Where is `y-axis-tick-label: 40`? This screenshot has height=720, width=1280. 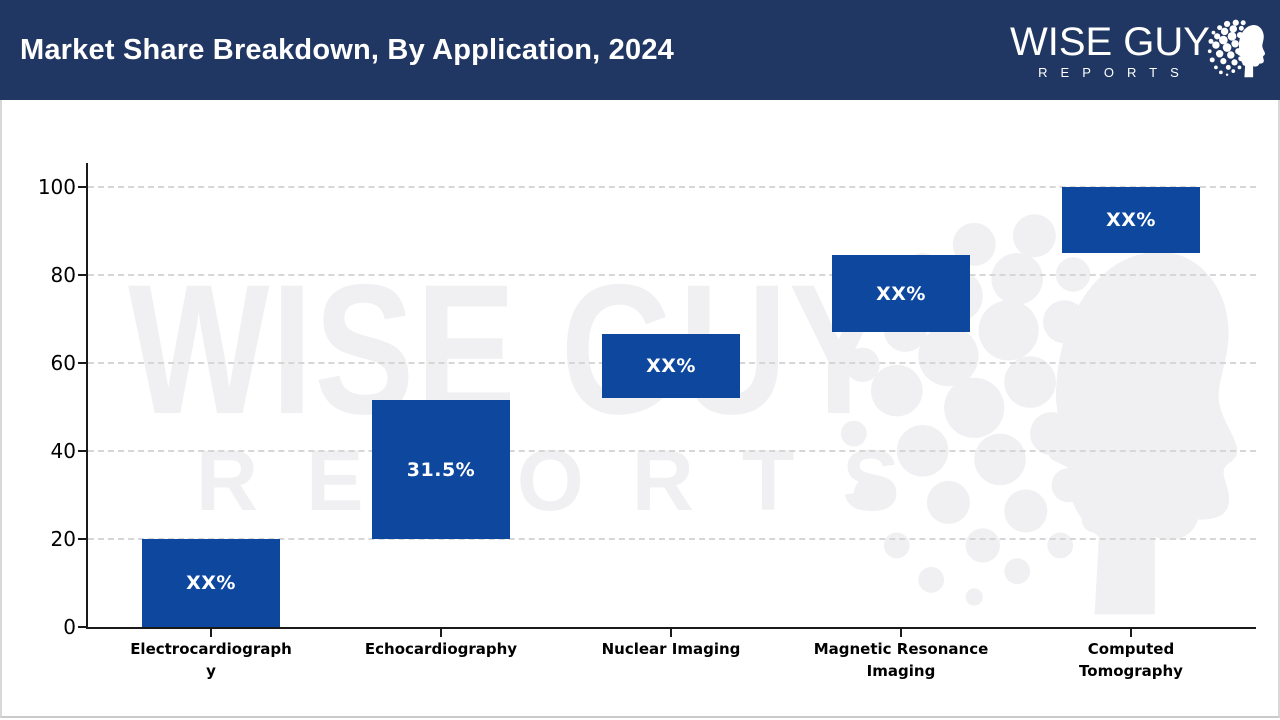 y-axis-tick-label: 40 is located at coordinates (63, 451).